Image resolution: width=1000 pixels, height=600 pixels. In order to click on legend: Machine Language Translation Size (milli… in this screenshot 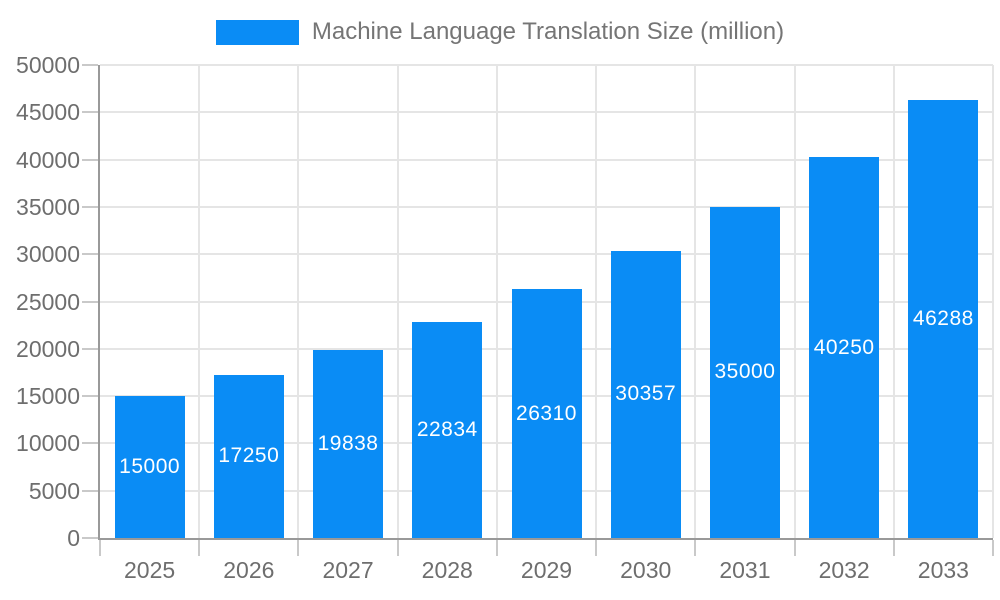, I will do `click(500, 32)`.